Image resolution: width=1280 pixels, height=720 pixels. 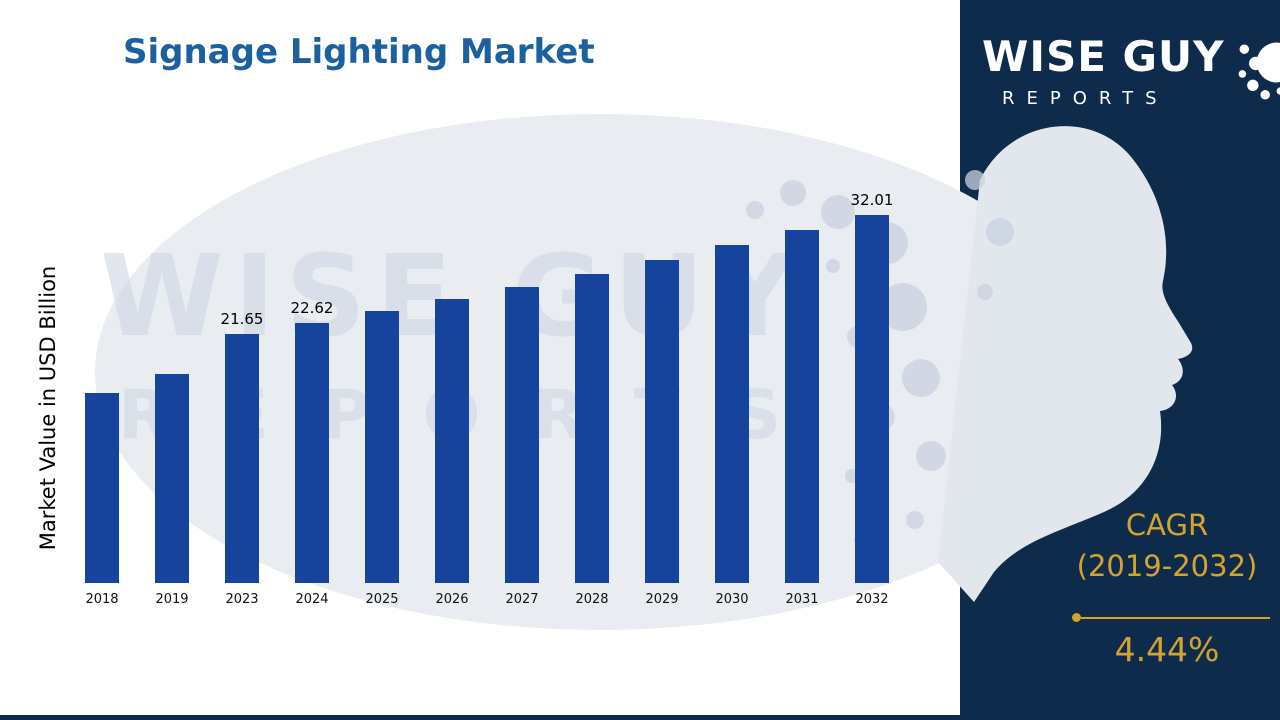 What do you see at coordinates (1167, 649) in the screenshot?
I see `cagr-value: 4.44%` at bounding box center [1167, 649].